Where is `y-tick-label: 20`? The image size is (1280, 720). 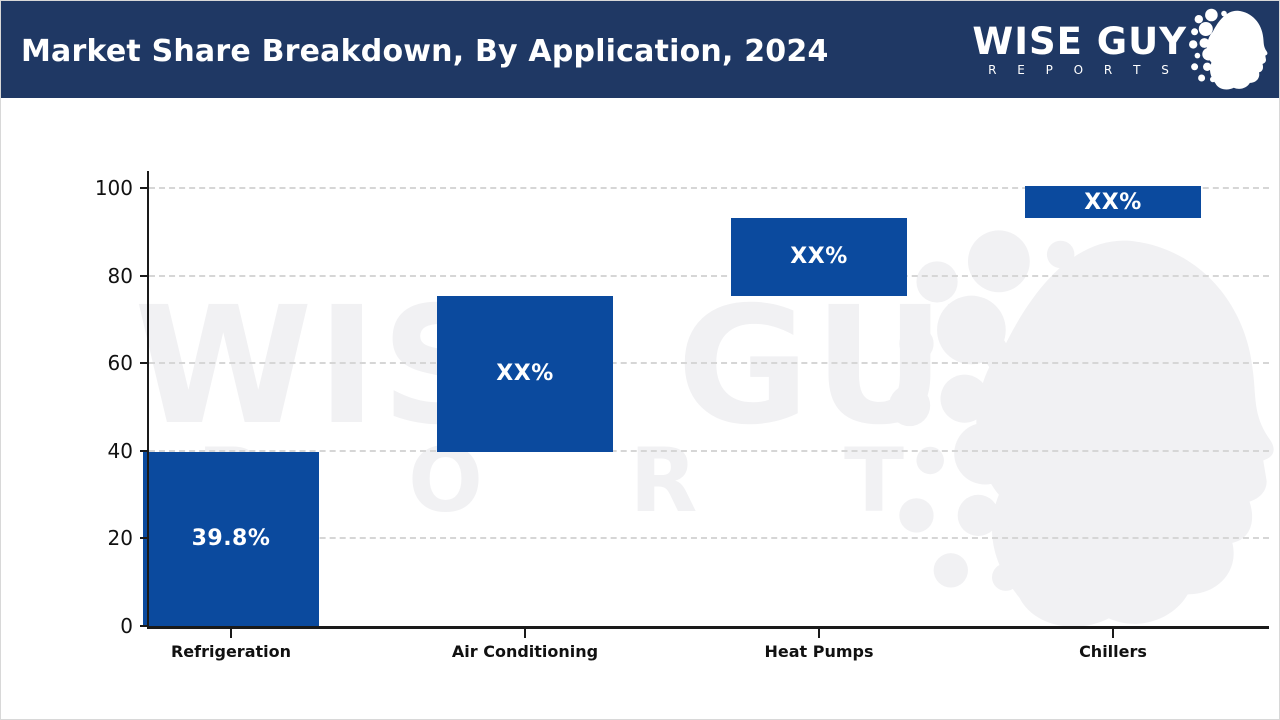 y-tick-label: 20 is located at coordinates (120, 538).